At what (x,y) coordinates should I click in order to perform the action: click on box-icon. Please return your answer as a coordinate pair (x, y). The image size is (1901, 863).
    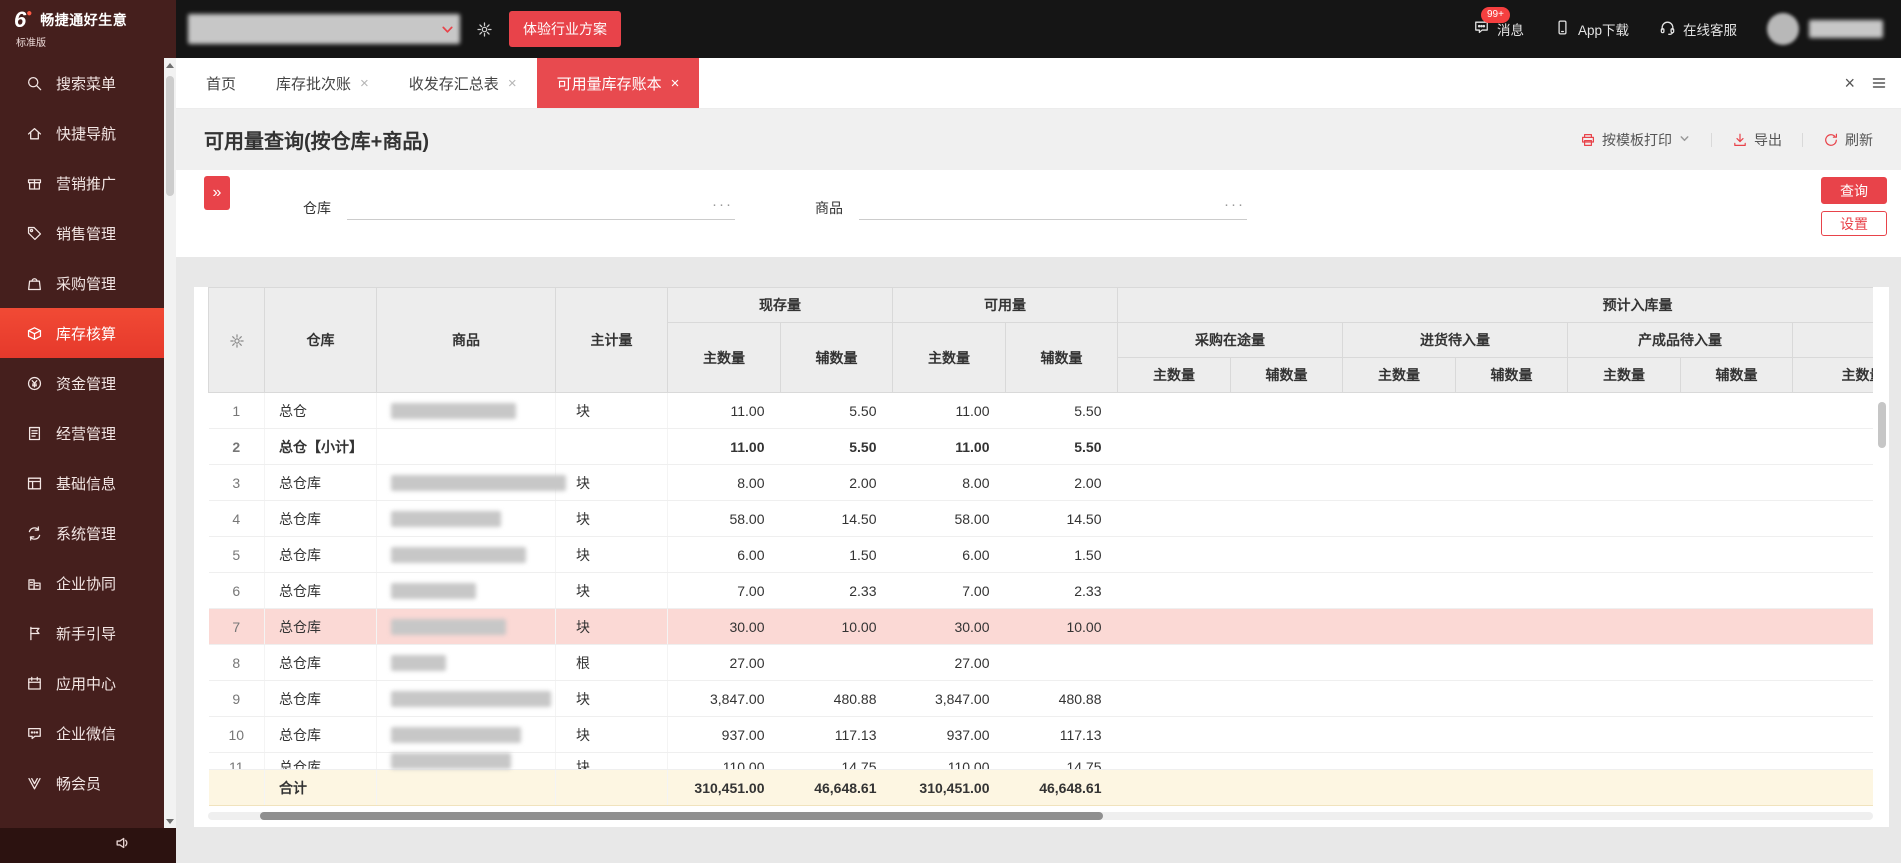
    Looking at the image, I should click on (34, 333).